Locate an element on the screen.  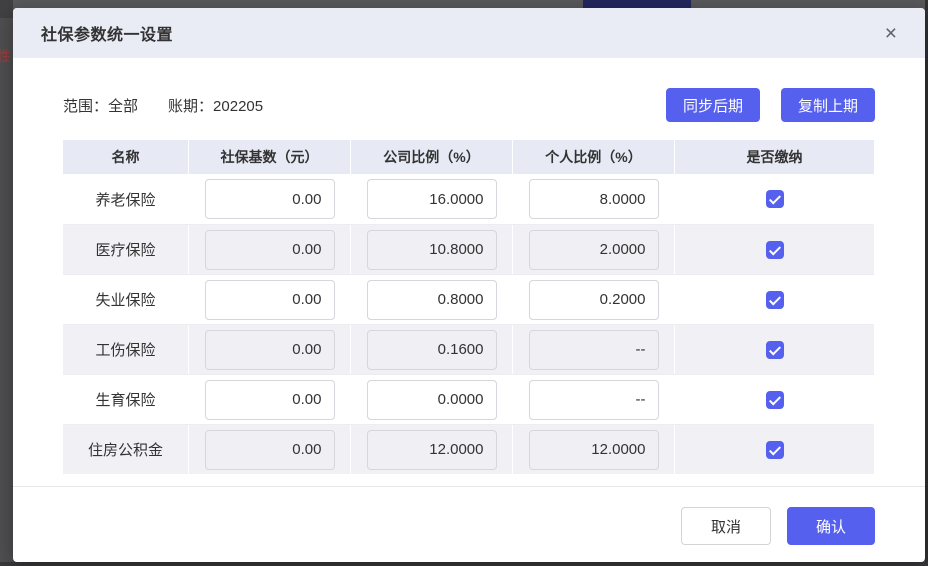
insurance-name: 养老保险 is located at coordinates (125, 200).